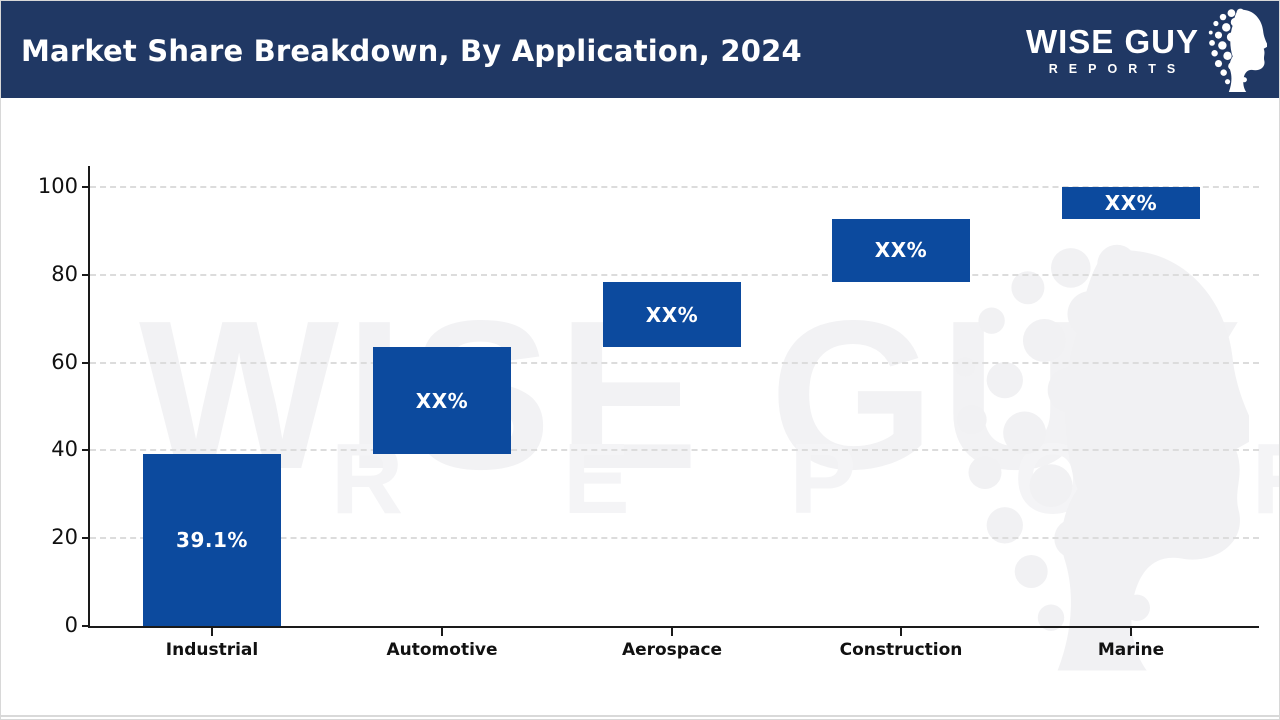 Image resolution: width=1280 pixels, height=720 pixels. I want to click on x-tick-label: Marine, so click(1131, 650).